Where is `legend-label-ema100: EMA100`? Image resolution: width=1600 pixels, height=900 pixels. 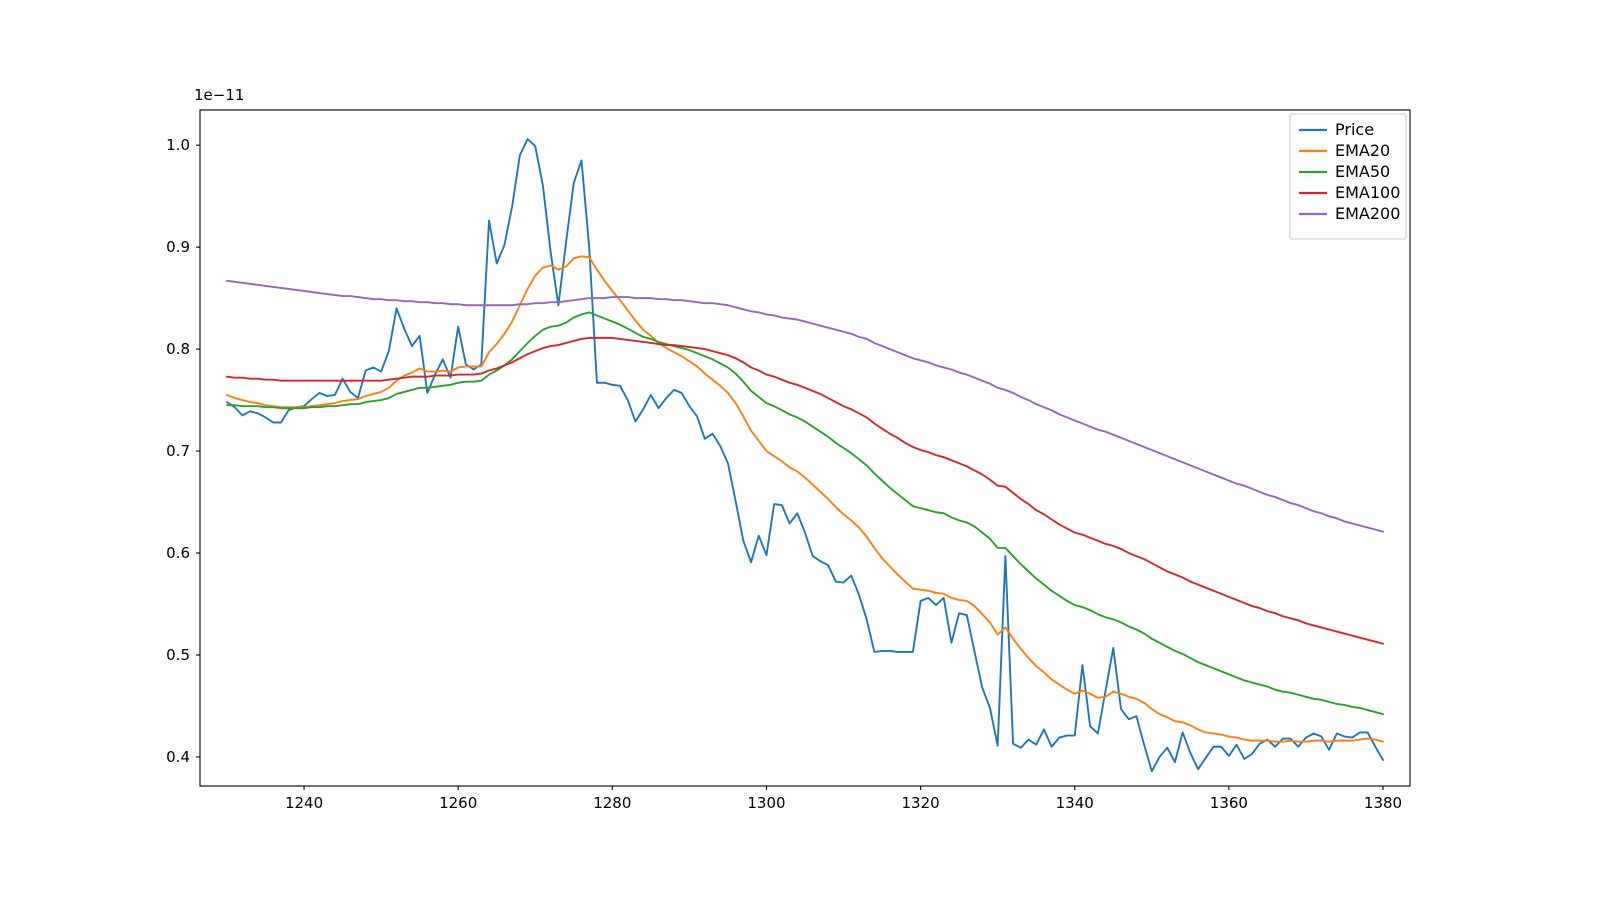
legend-label-ema100: EMA100 is located at coordinates (1367, 192).